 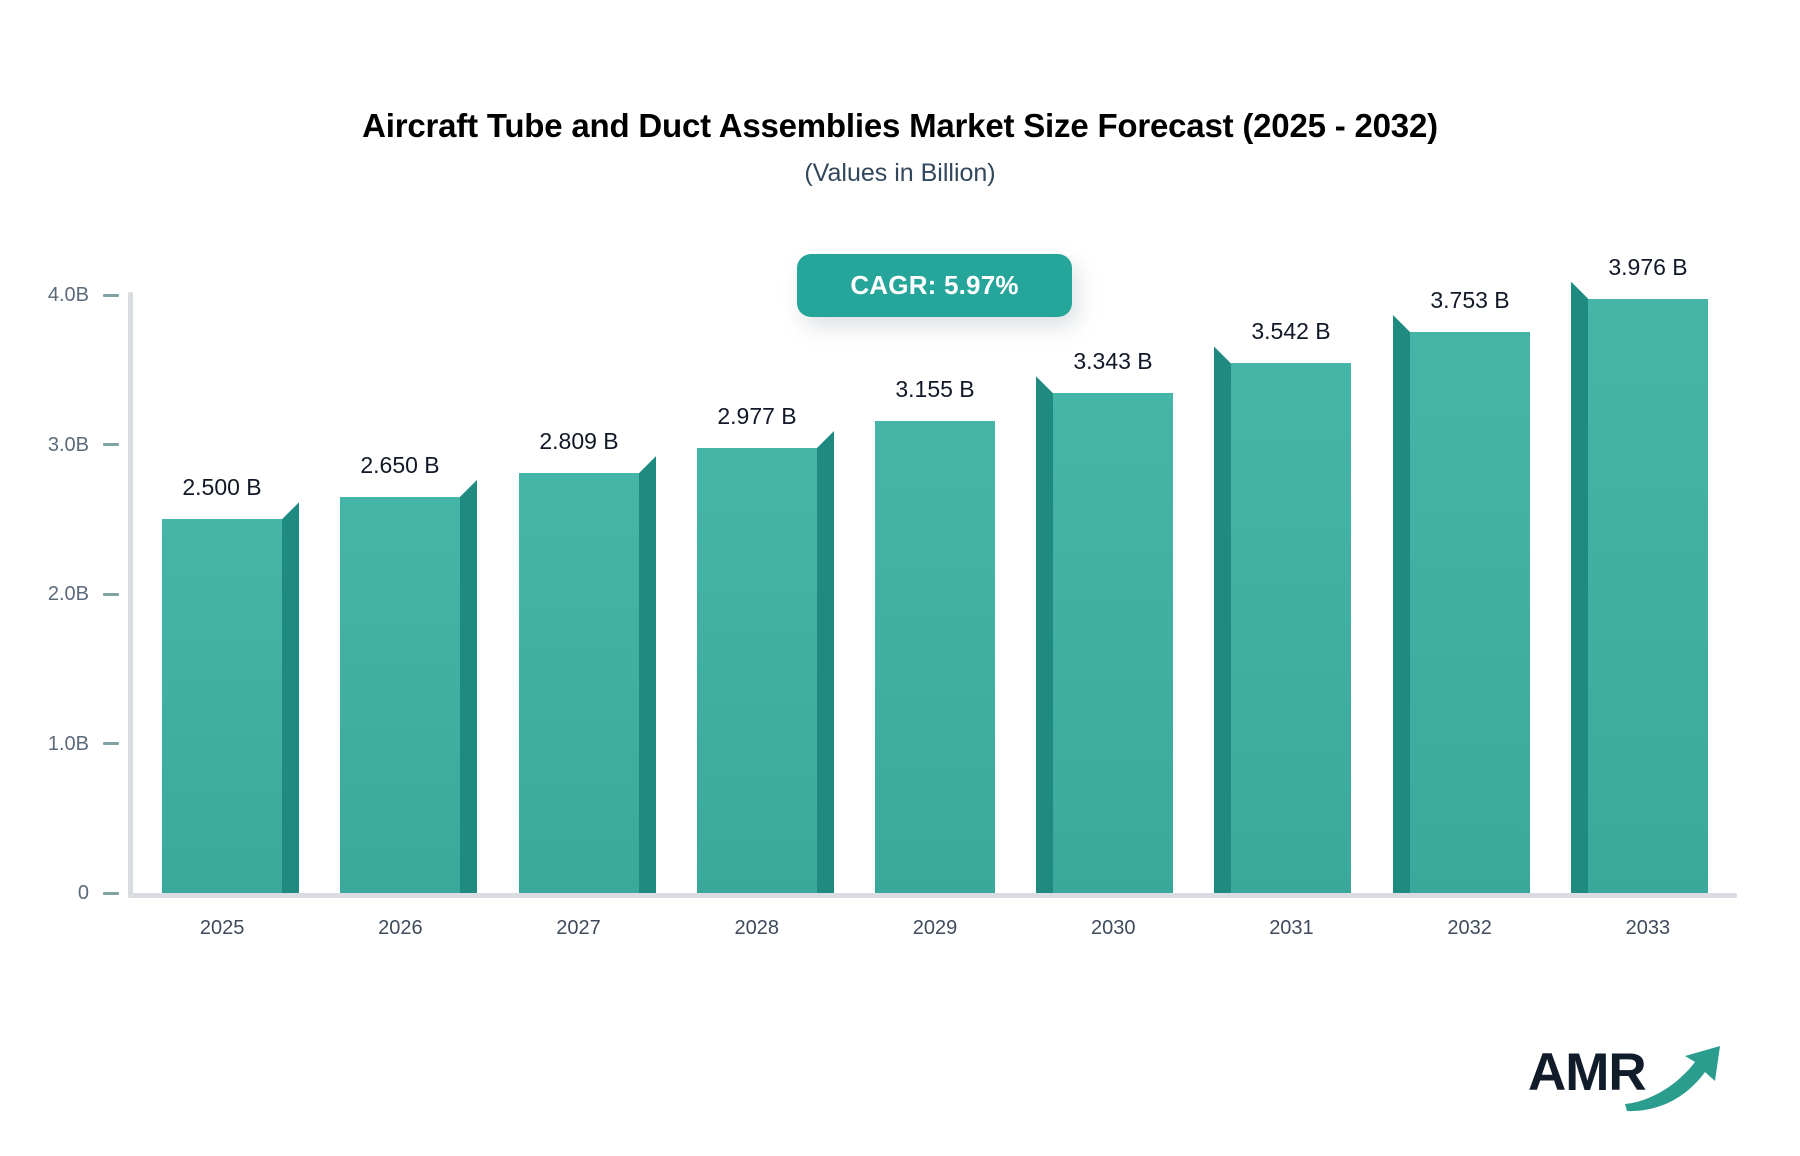 What do you see at coordinates (68, 594) in the screenshot?
I see `y-axis-tick-label: 2.0B` at bounding box center [68, 594].